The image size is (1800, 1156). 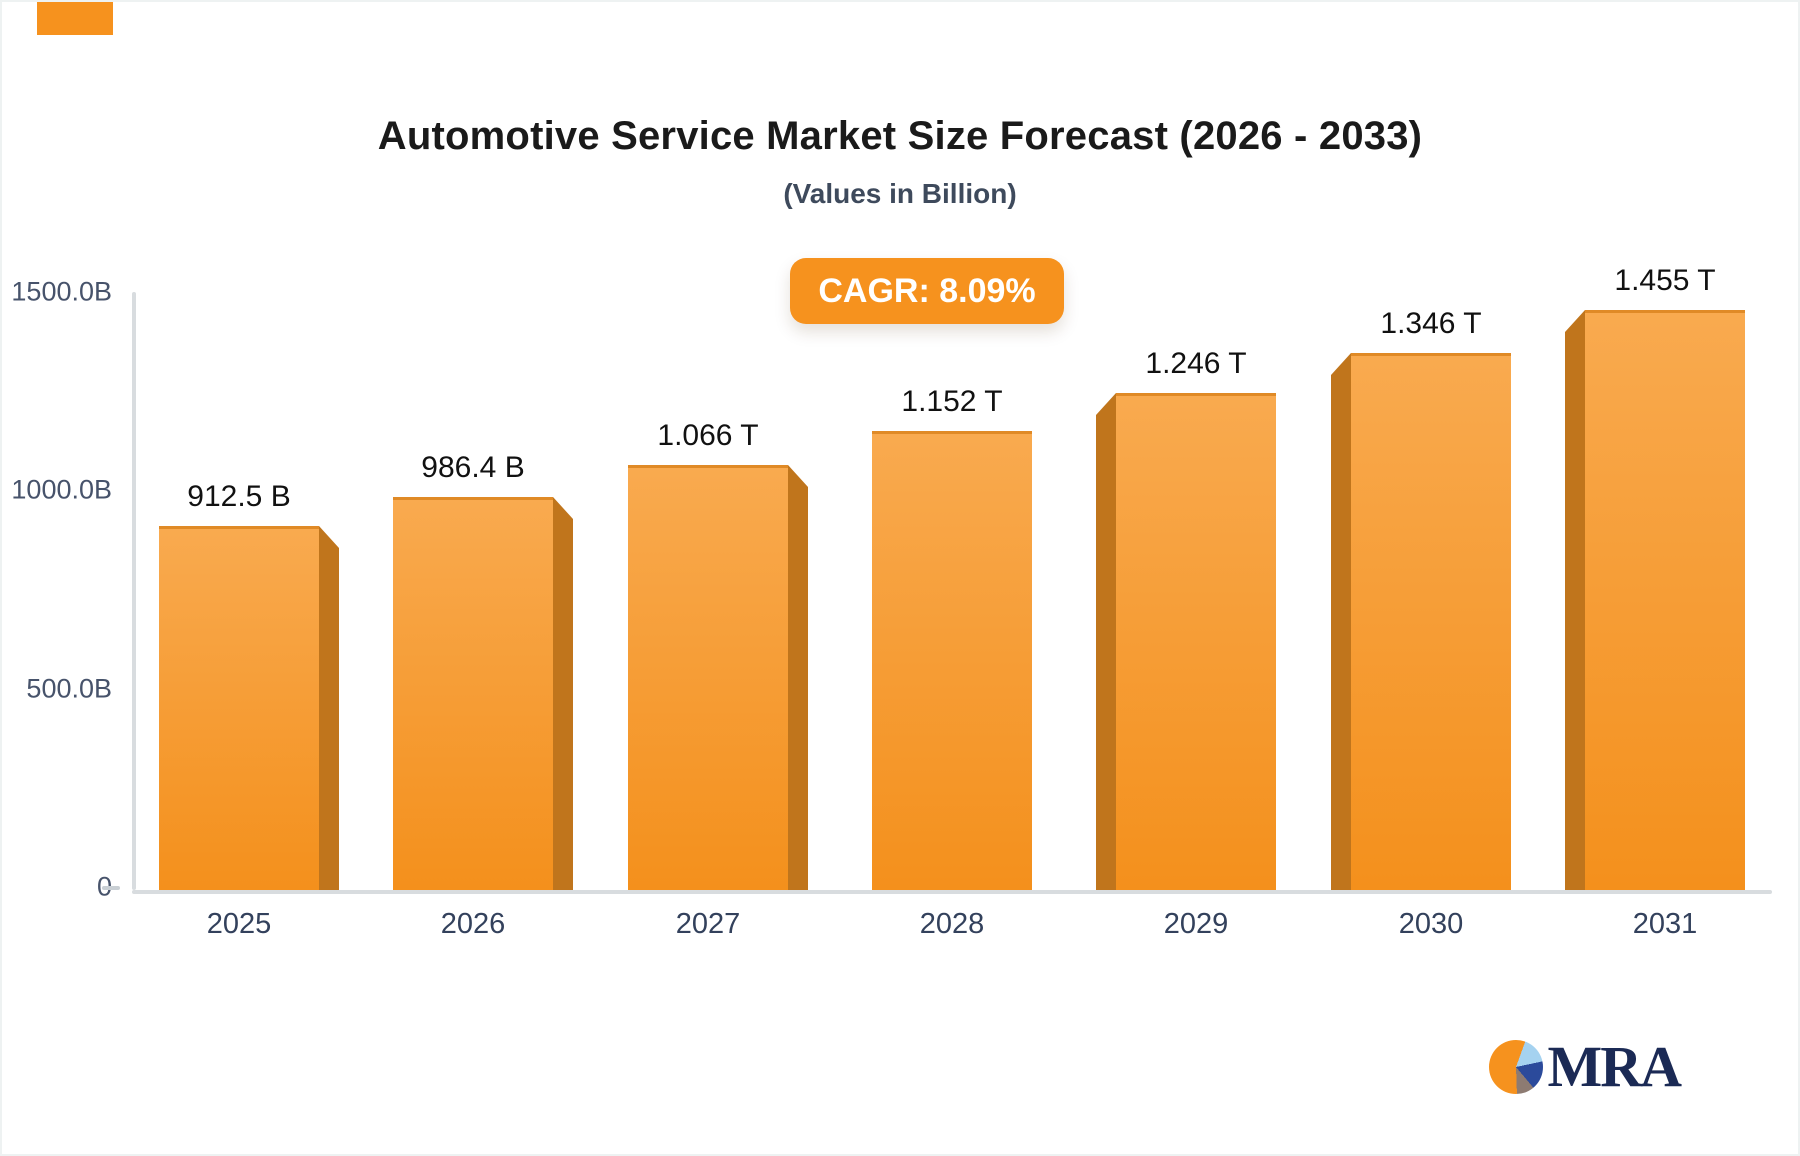 What do you see at coordinates (111, 888) in the screenshot?
I see `zero-tick-mark` at bounding box center [111, 888].